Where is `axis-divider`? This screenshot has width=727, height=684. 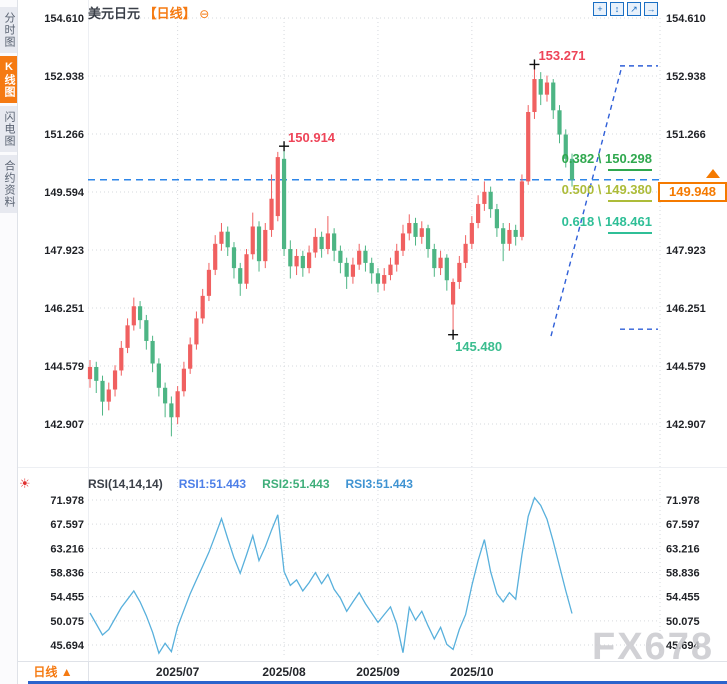 axis-divider is located at coordinates (88, 331).